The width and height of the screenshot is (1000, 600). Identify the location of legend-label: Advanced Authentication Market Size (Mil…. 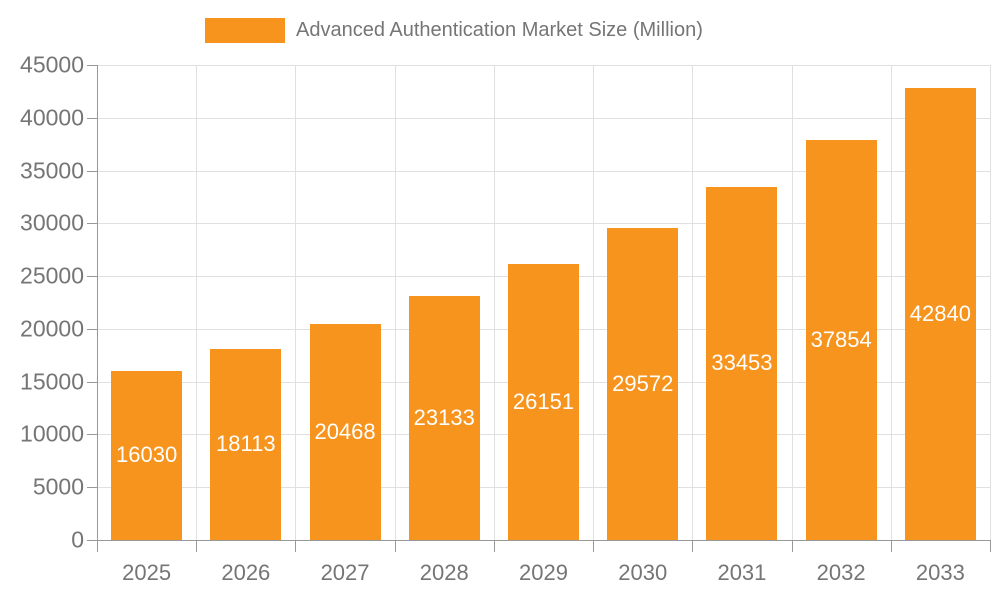
(499, 30).